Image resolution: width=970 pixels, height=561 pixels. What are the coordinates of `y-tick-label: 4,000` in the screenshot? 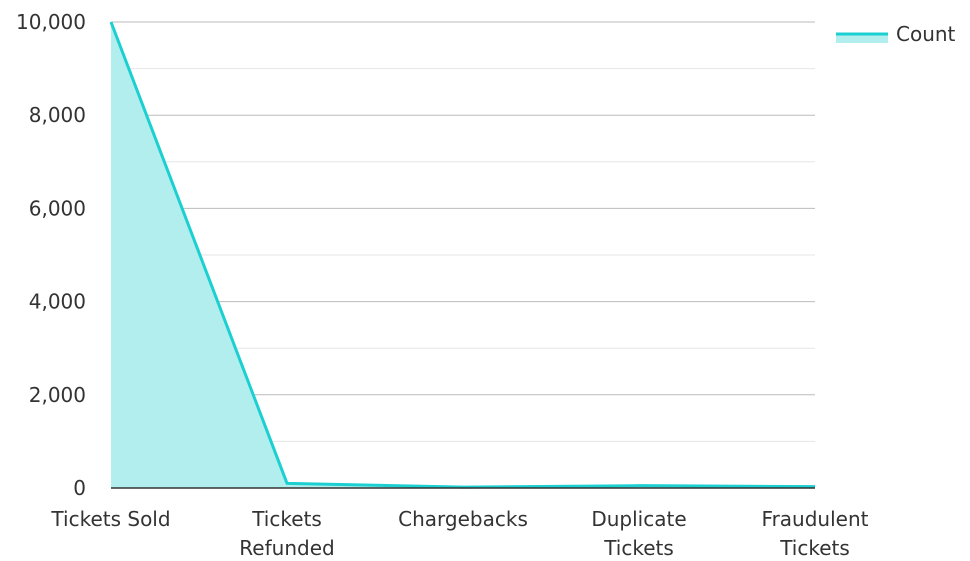 It's located at (57, 302).